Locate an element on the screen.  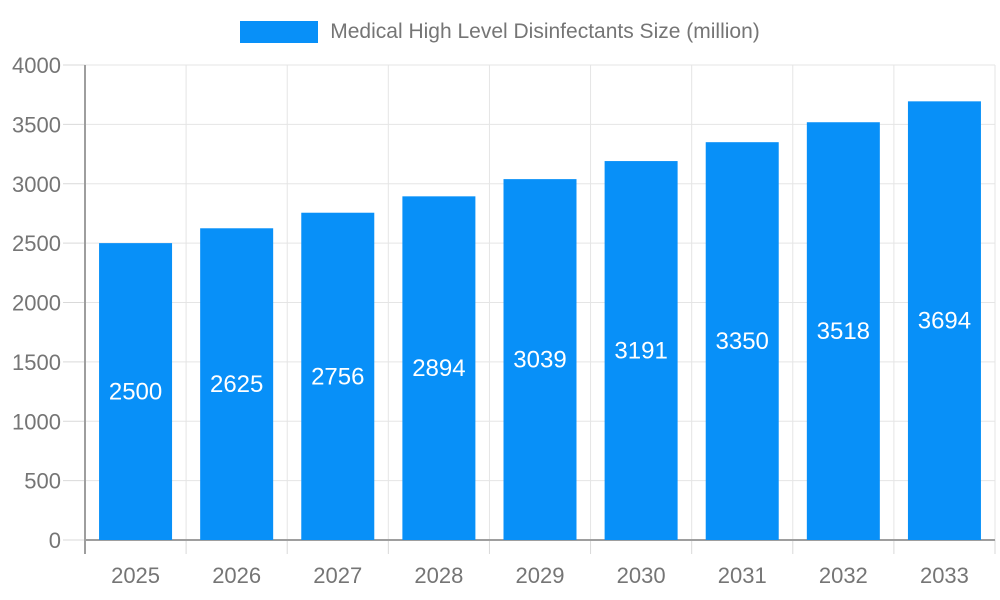
bar-2028 is located at coordinates (439, 368).